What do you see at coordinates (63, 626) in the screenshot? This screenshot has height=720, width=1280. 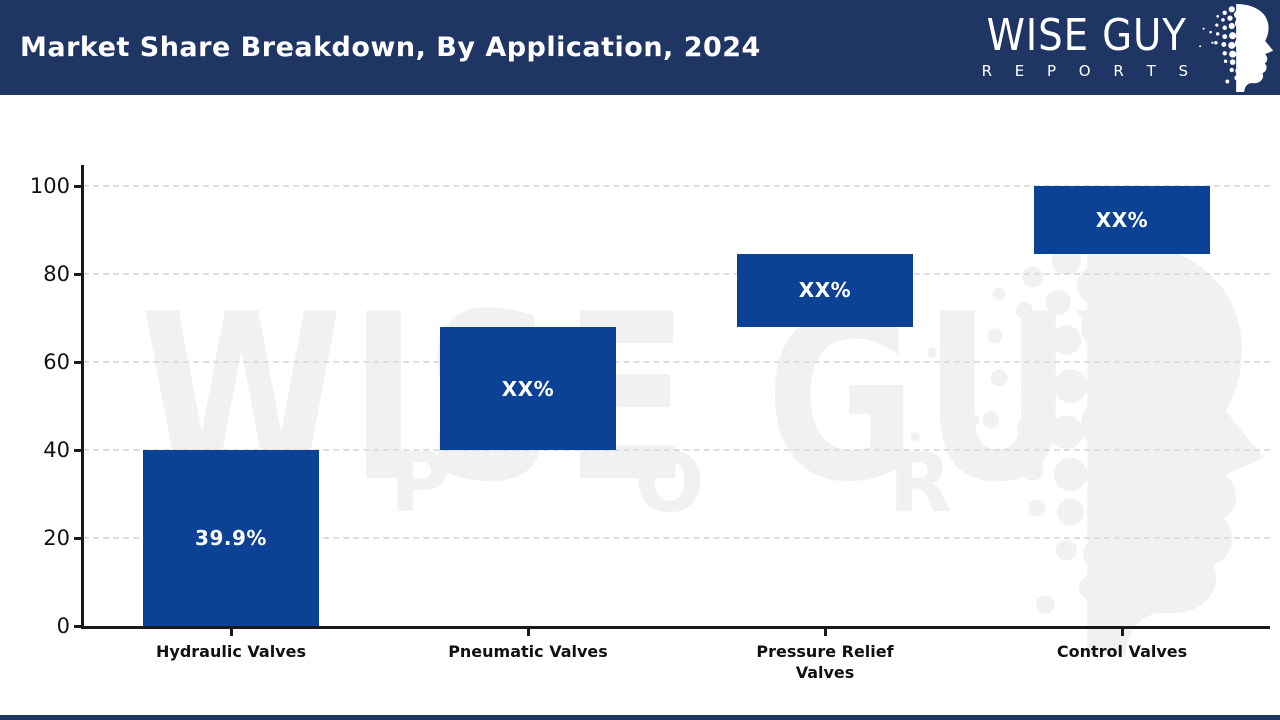 I see `y-tick-label-0: 0` at bounding box center [63, 626].